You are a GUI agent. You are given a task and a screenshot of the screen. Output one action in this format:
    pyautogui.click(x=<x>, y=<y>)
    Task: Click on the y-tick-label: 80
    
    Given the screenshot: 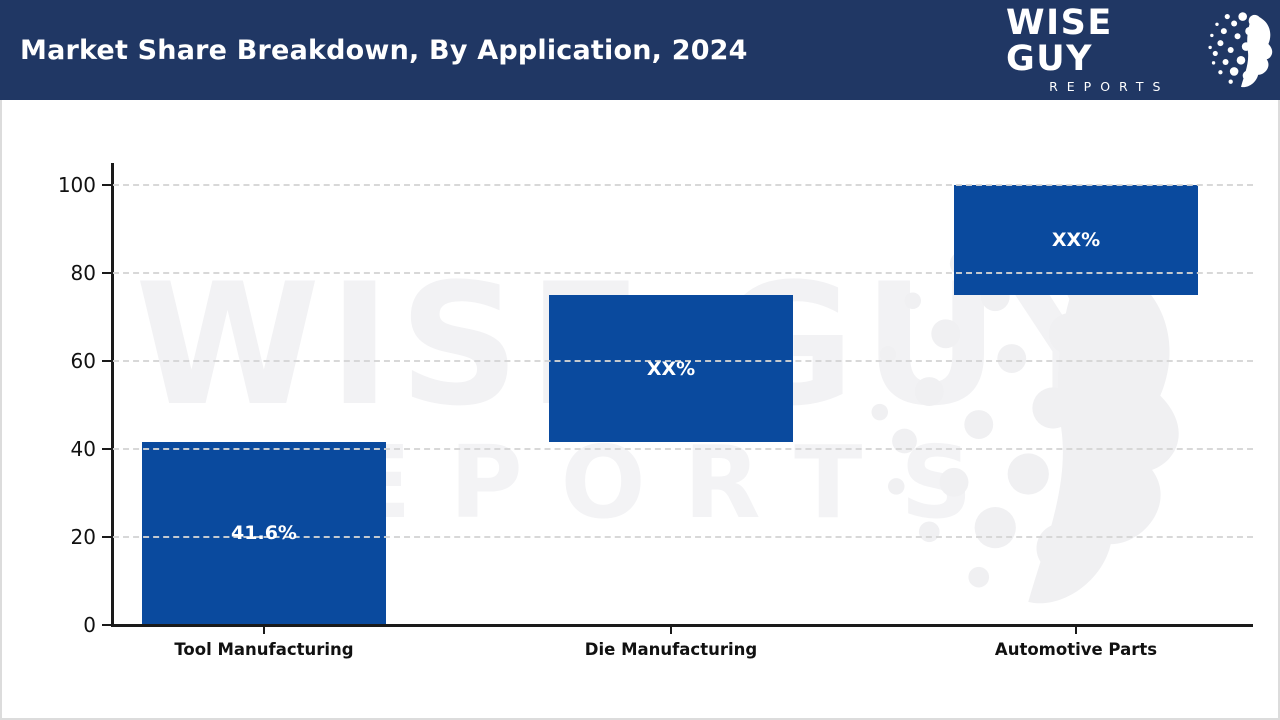 What is the action you would take?
    pyautogui.click(x=83, y=273)
    